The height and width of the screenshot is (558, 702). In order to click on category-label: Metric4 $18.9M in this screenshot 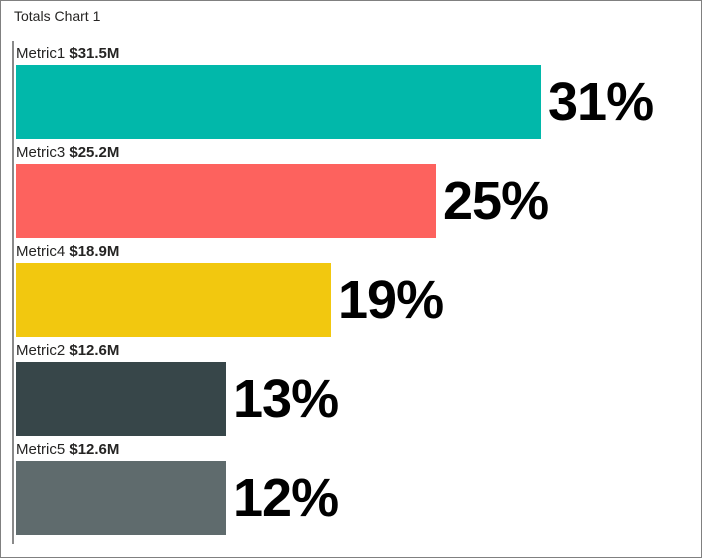, I will do `click(334, 251)`.